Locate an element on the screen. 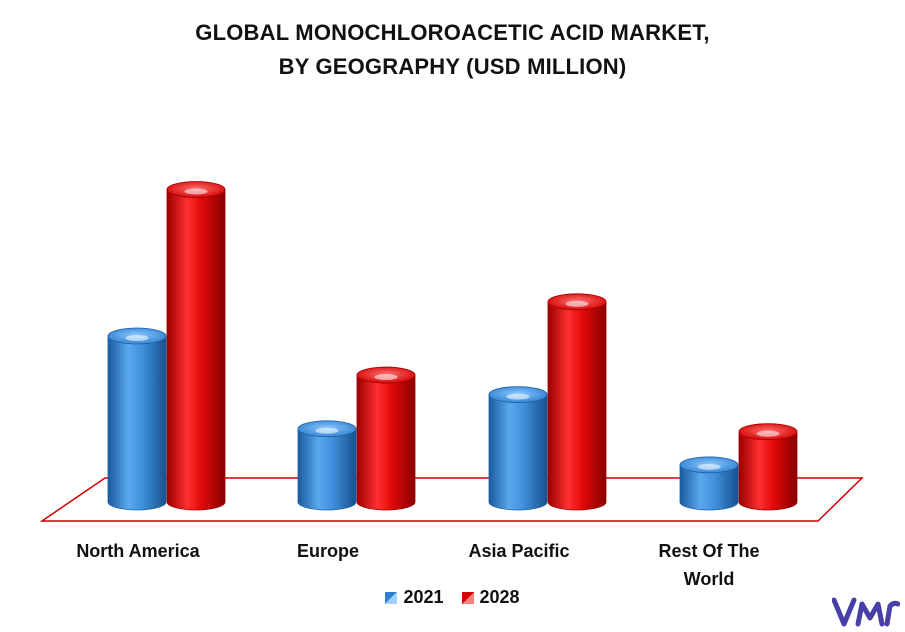 The width and height of the screenshot is (905, 632). bar-2021-europe is located at coordinates (327, 465).